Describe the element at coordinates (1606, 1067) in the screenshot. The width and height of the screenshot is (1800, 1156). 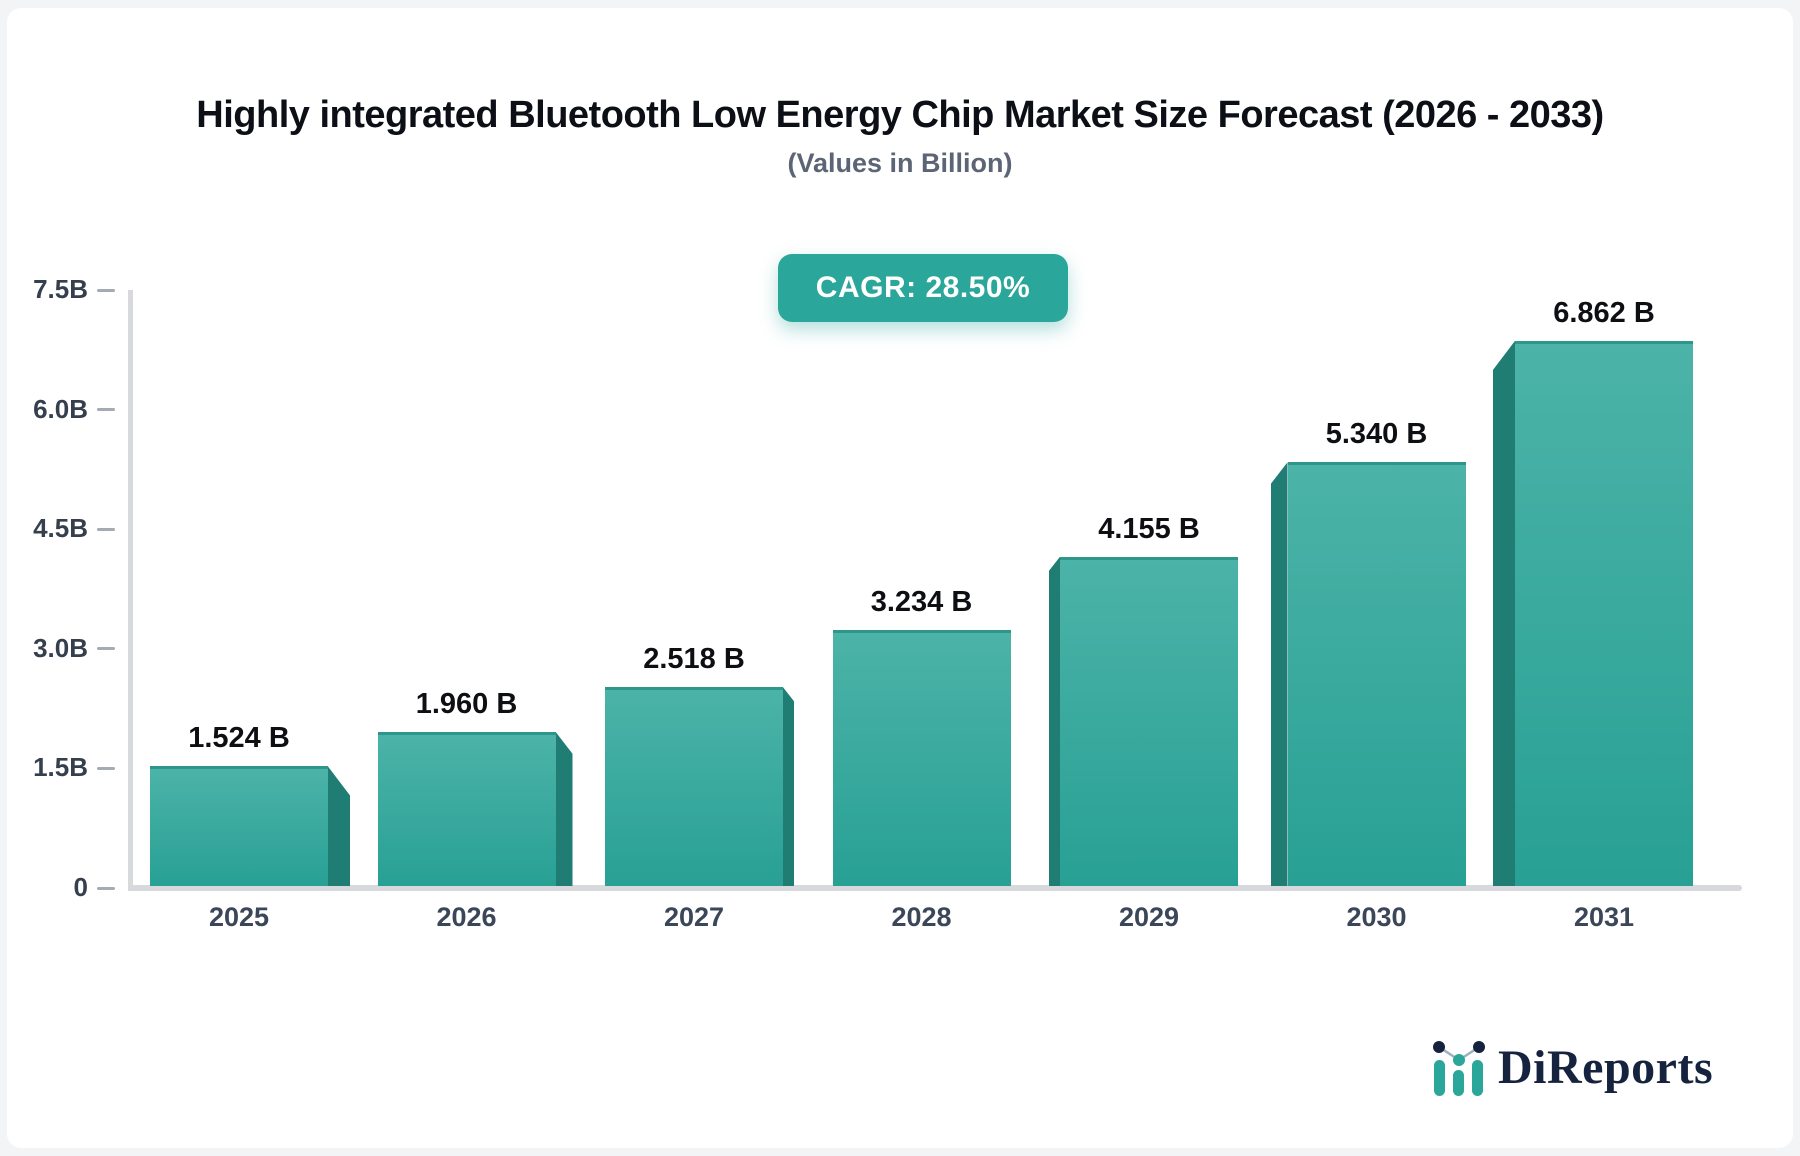
I see `brand-name: DiReports` at that location.